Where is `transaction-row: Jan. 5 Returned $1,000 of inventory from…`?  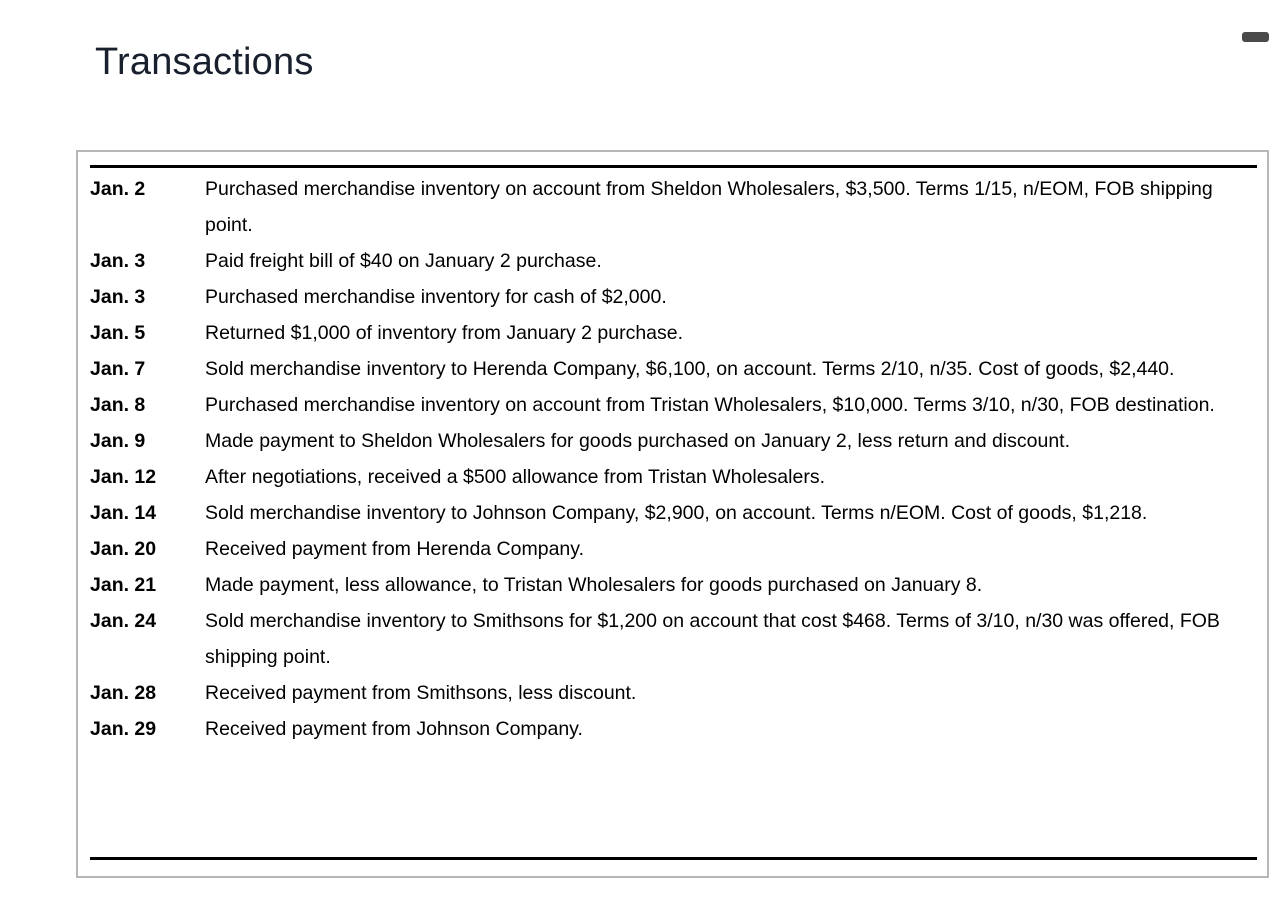 transaction-row: Jan. 5 Returned $1,000 of inventory from… is located at coordinates (673, 333).